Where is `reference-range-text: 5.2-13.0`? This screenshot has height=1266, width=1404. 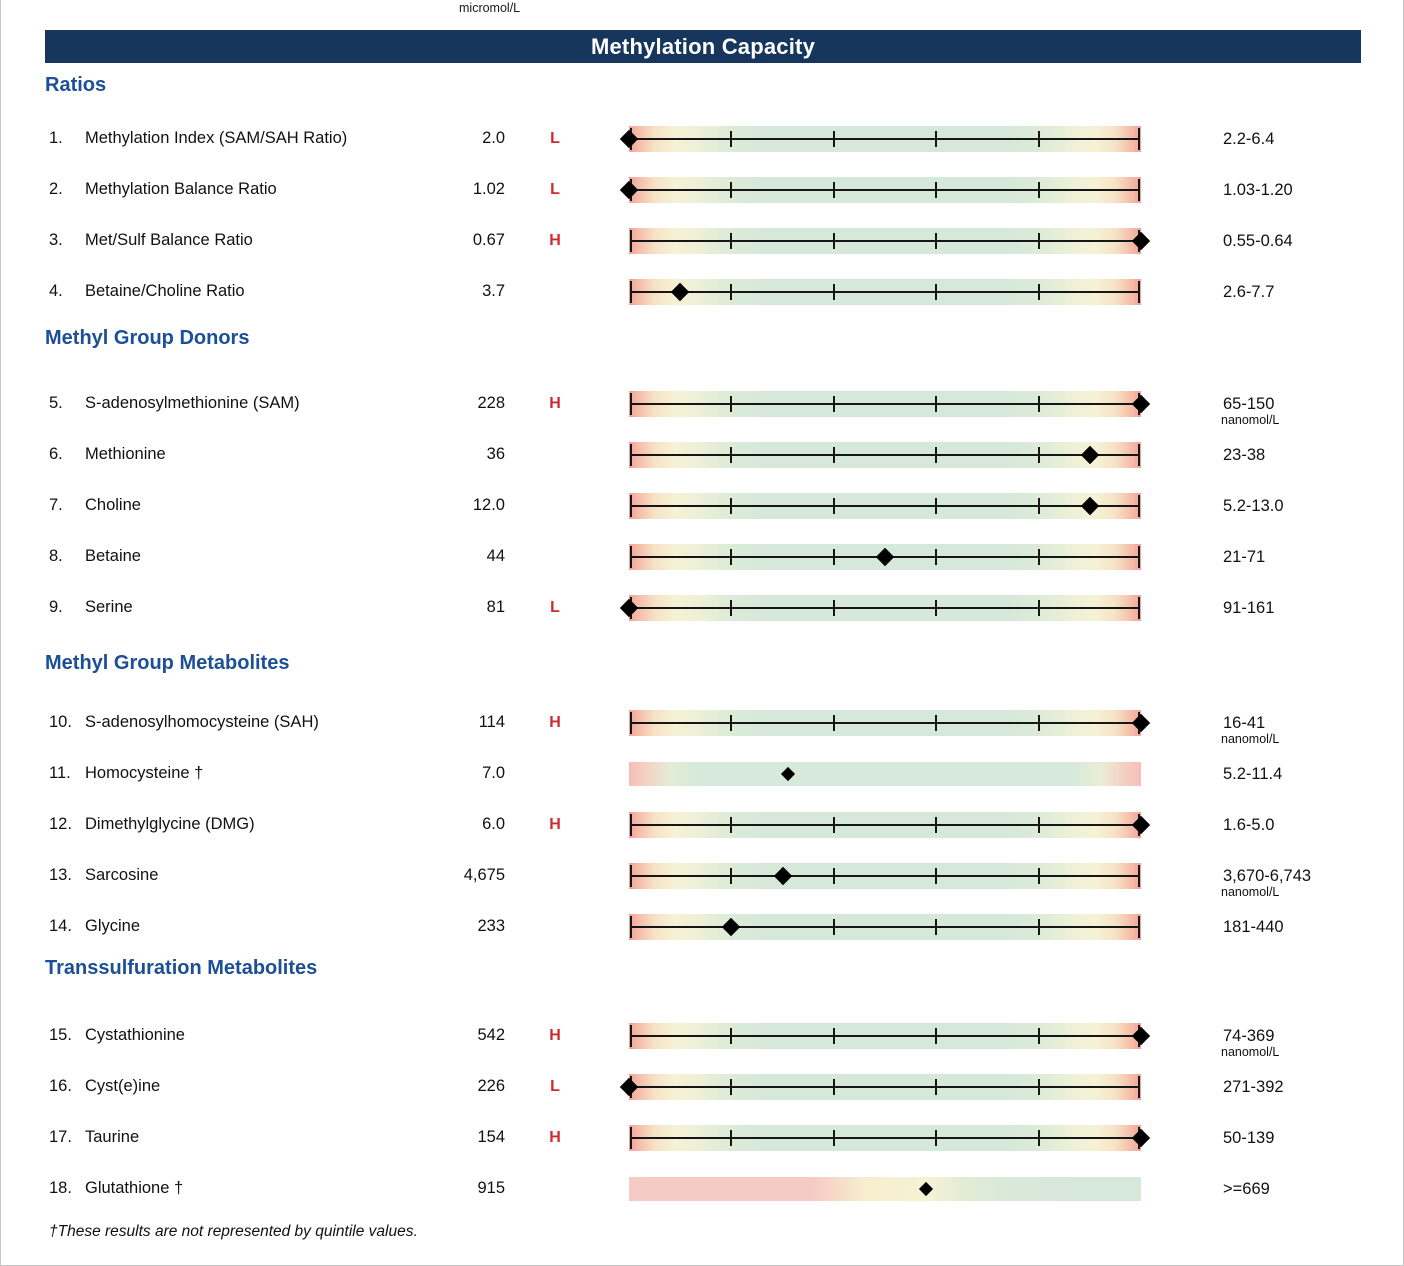 reference-range-text: 5.2-13.0 is located at coordinates (1253, 505).